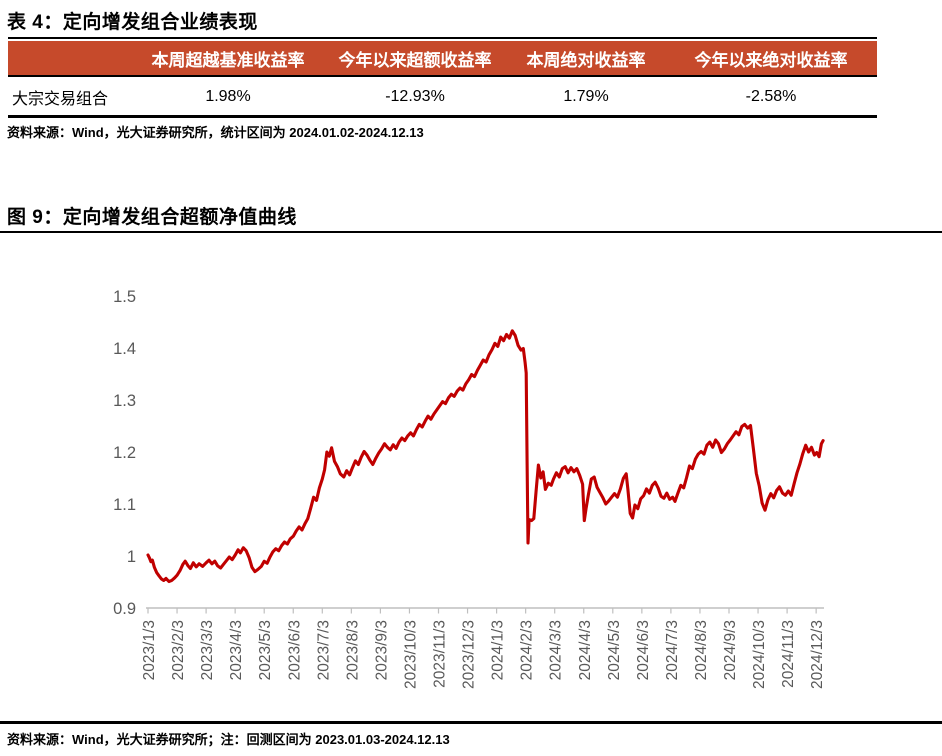  I want to click on x-tick-label: 2023/3/3, so click(207, 650).